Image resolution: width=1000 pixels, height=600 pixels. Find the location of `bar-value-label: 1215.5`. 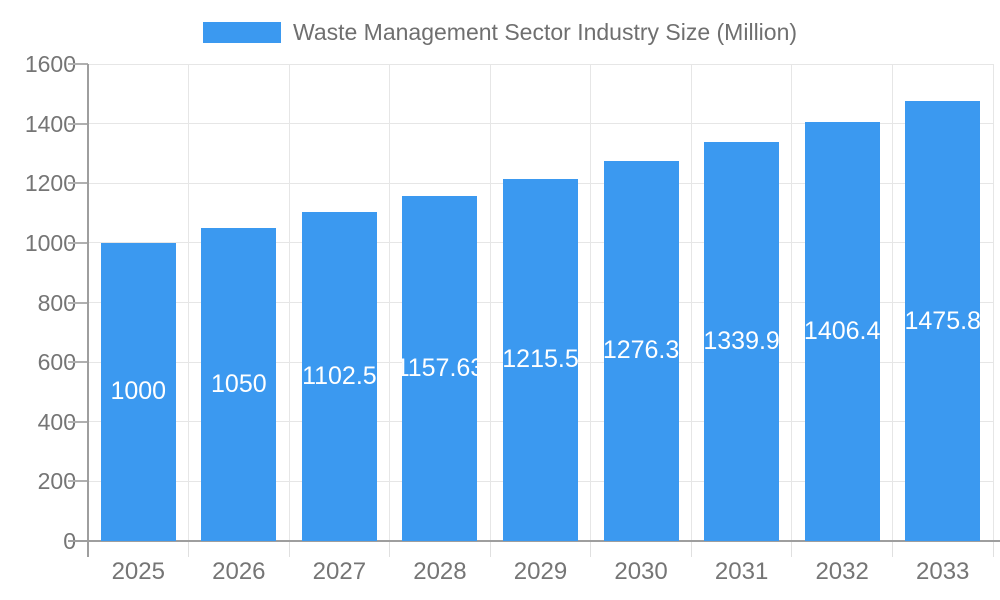

bar-value-label: 1215.5 is located at coordinates (540, 359).